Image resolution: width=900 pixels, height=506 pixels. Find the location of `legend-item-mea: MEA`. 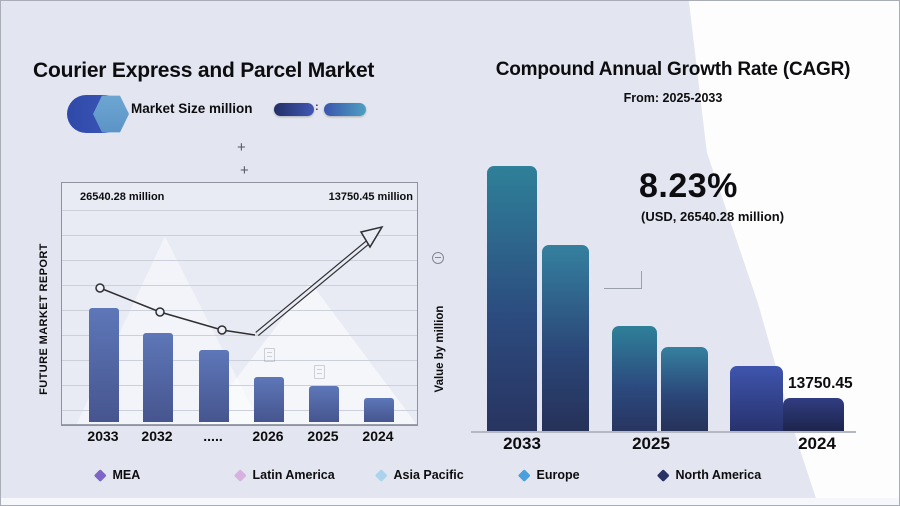

legend-item-mea: MEA is located at coordinates (117, 475).